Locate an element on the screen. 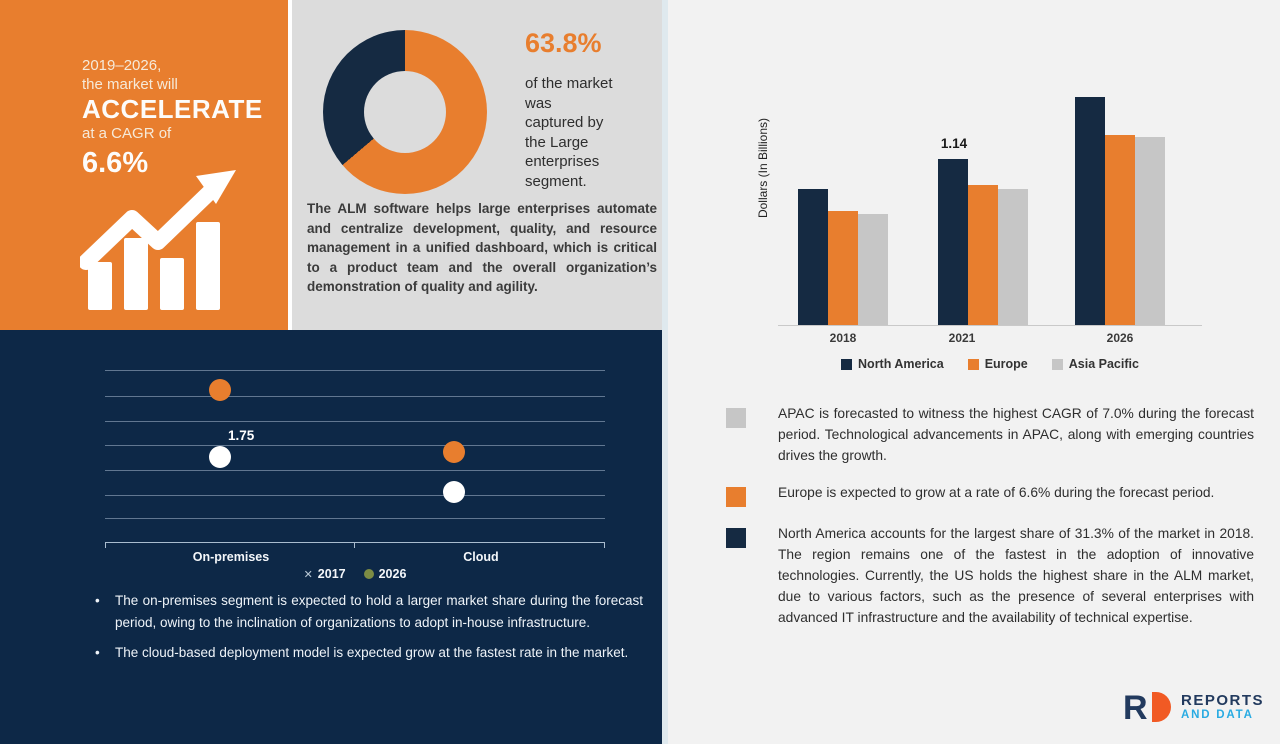  europe-swatch is located at coordinates (736, 497).